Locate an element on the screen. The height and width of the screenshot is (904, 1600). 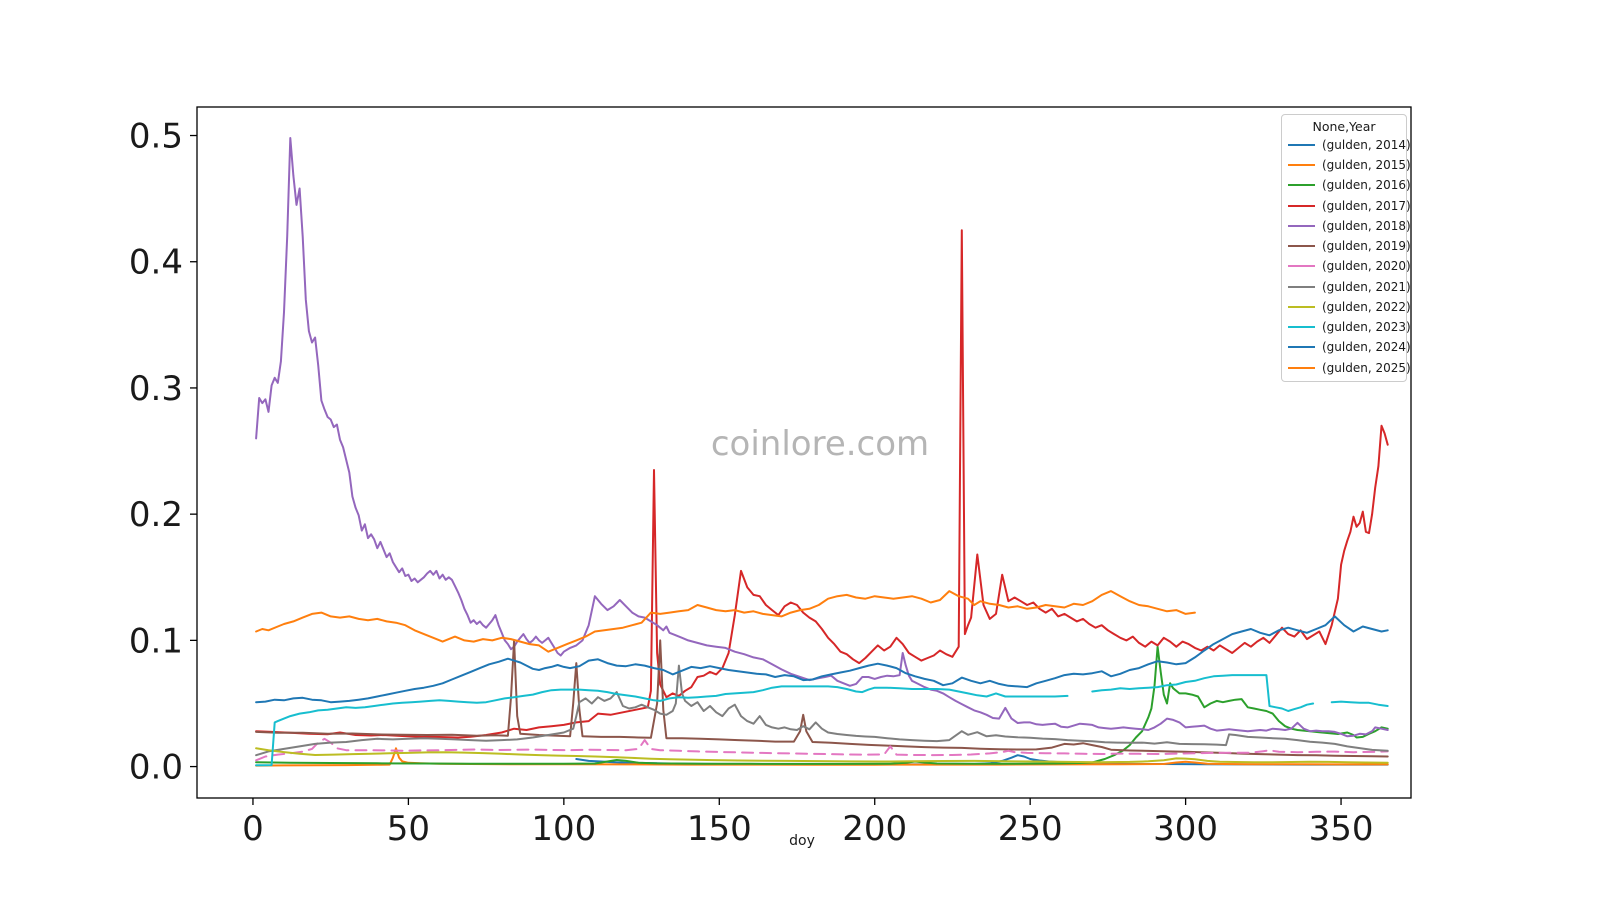
legend-item-gulden-2015: (gulden, 2015) is located at coordinates (1349, 165).